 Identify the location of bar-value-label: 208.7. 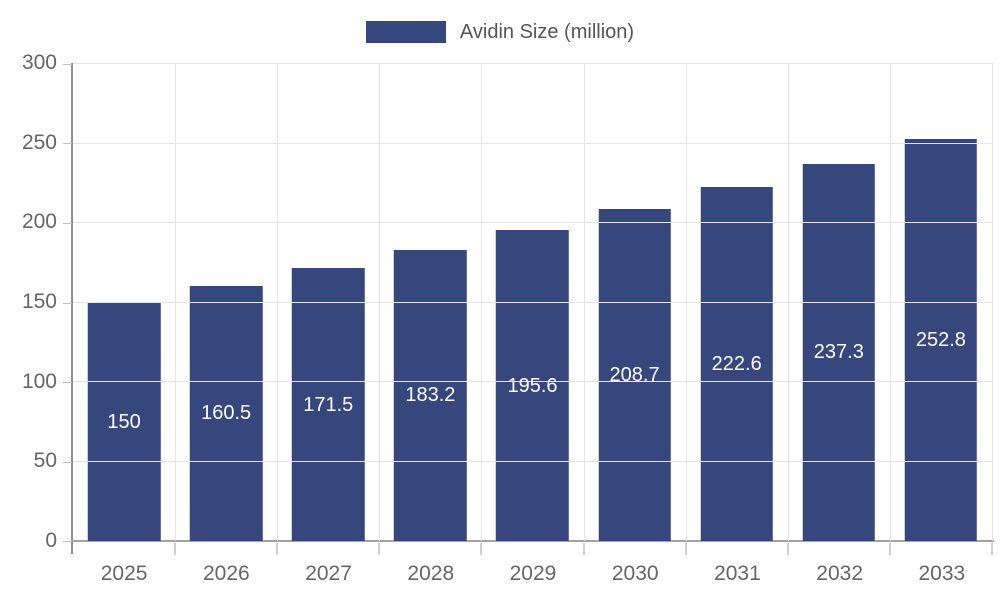
(634, 375).